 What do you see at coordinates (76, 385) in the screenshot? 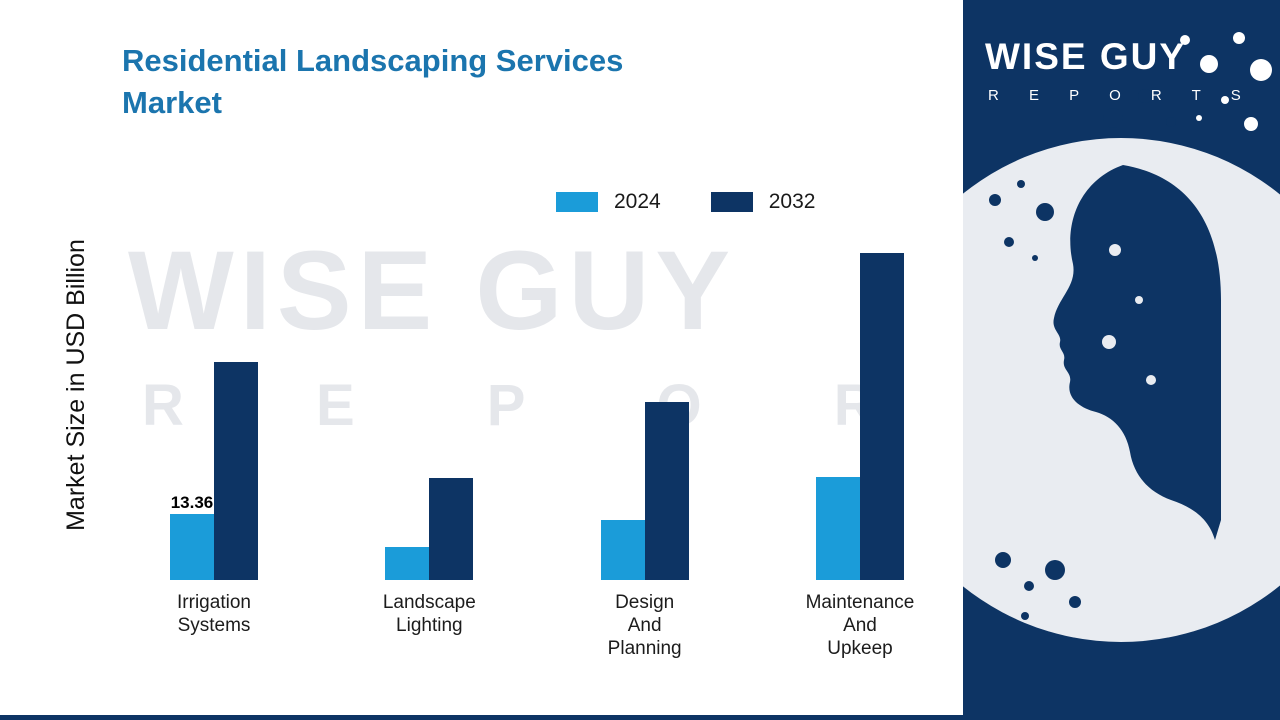
I see `y-axis-label: Market Size in USD Billion` at bounding box center [76, 385].